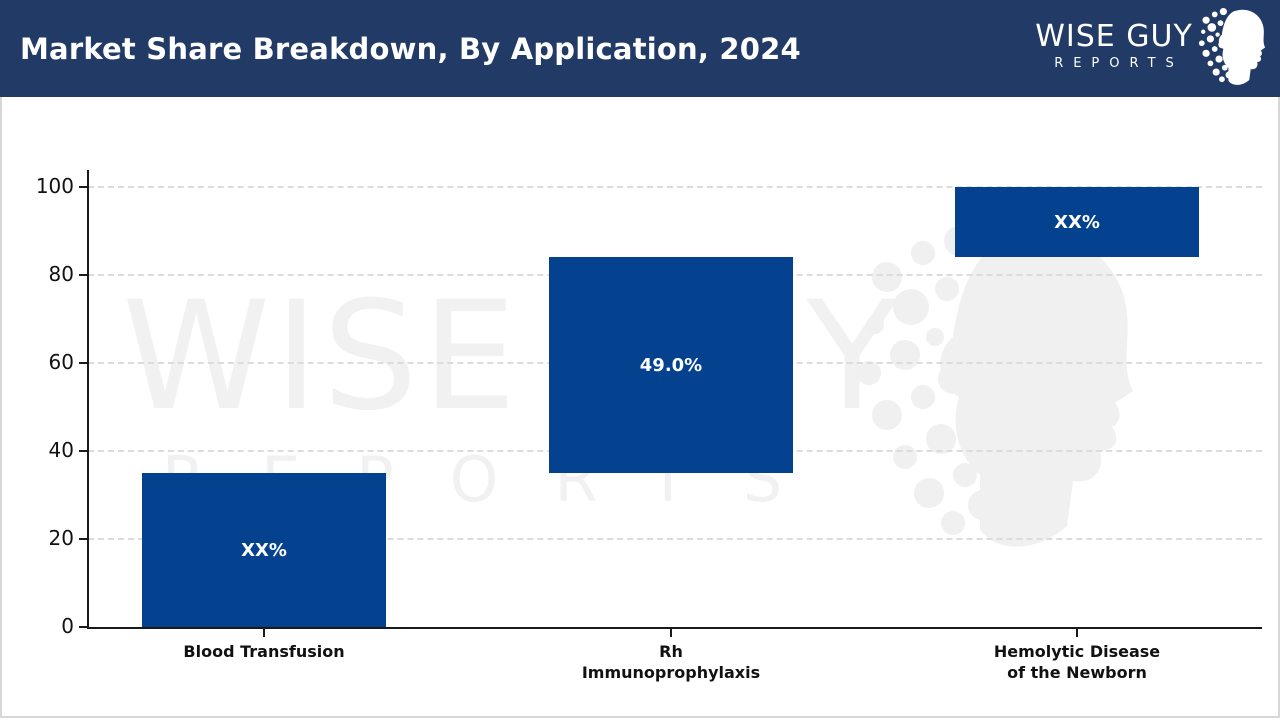 The width and height of the screenshot is (1280, 720). I want to click on y-tick-label-0: 0, so click(67, 626).